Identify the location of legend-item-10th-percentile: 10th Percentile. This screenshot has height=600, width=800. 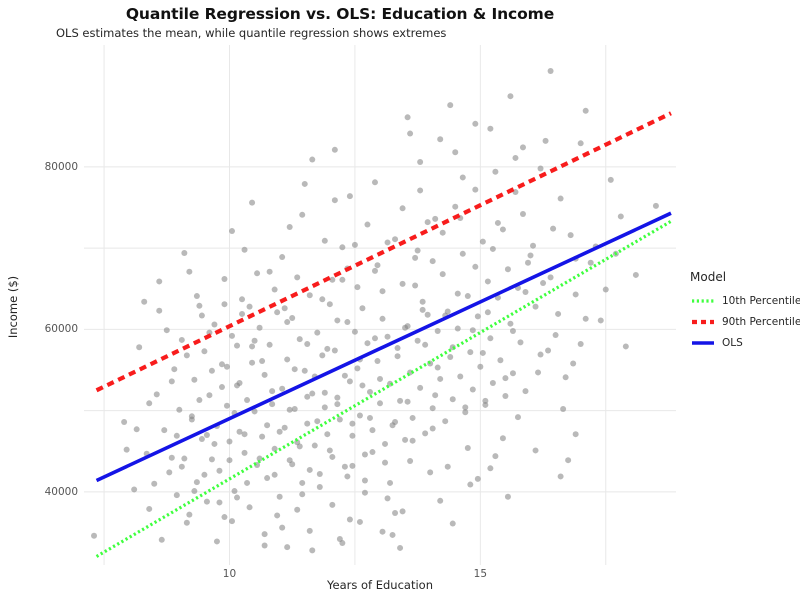
(745, 301).